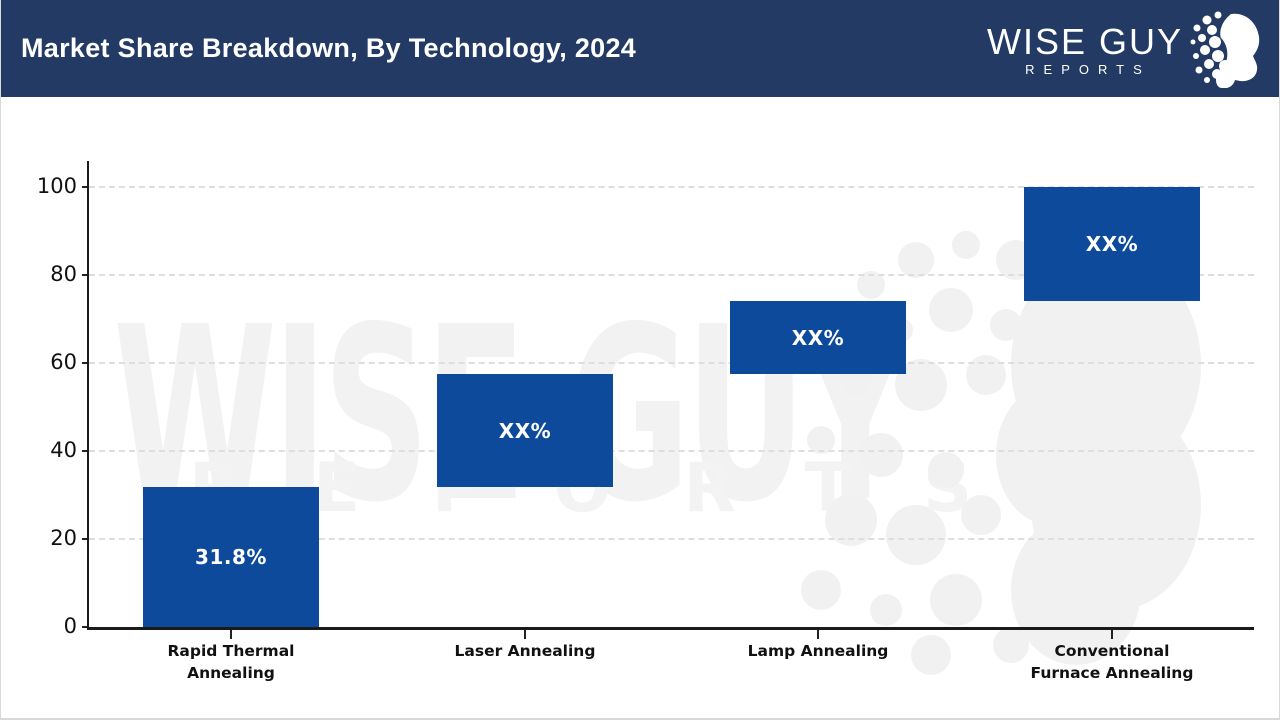  What do you see at coordinates (231, 662) in the screenshot?
I see `x-category-label: Rapid Thermal Annealing` at bounding box center [231, 662].